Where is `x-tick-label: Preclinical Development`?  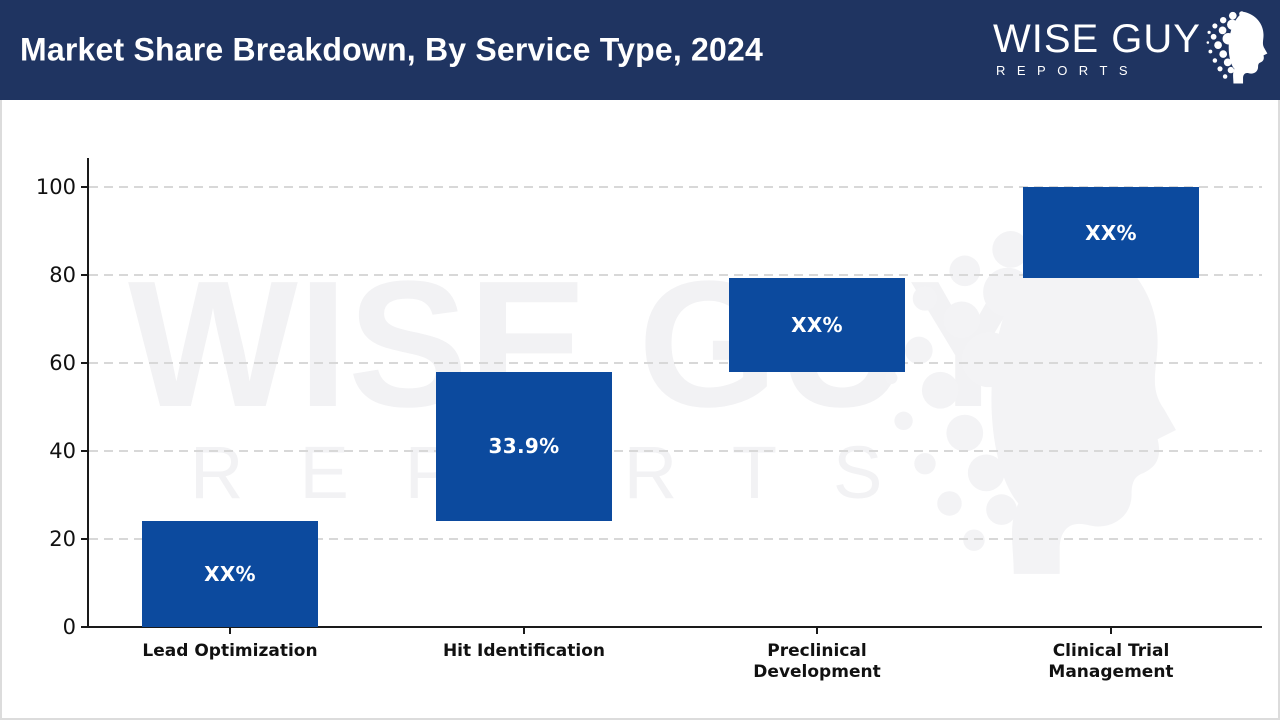 x-tick-label: Preclinical Development is located at coordinates (817, 662).